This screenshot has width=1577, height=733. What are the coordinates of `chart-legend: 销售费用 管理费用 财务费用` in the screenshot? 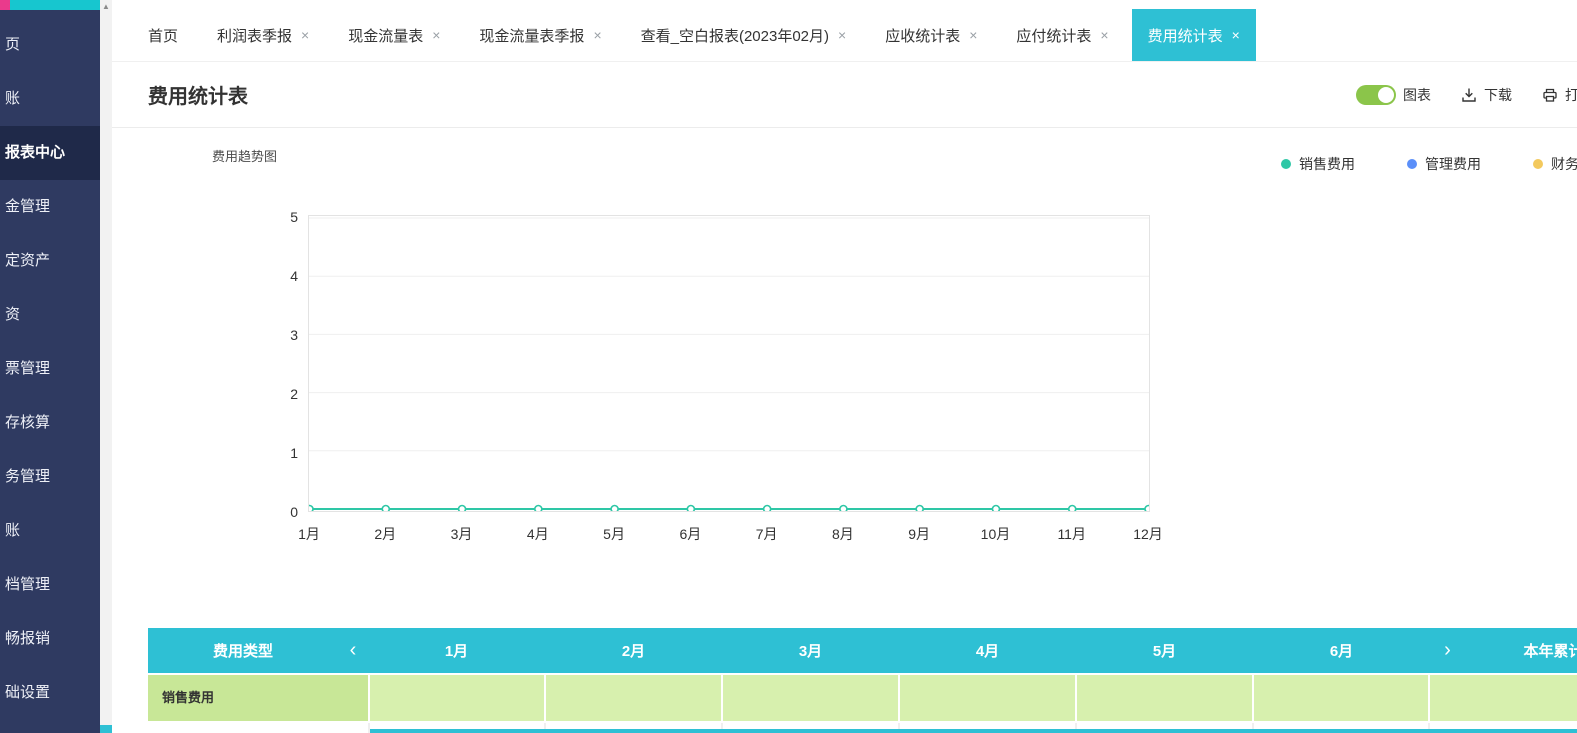 It's located at (1429, 164).